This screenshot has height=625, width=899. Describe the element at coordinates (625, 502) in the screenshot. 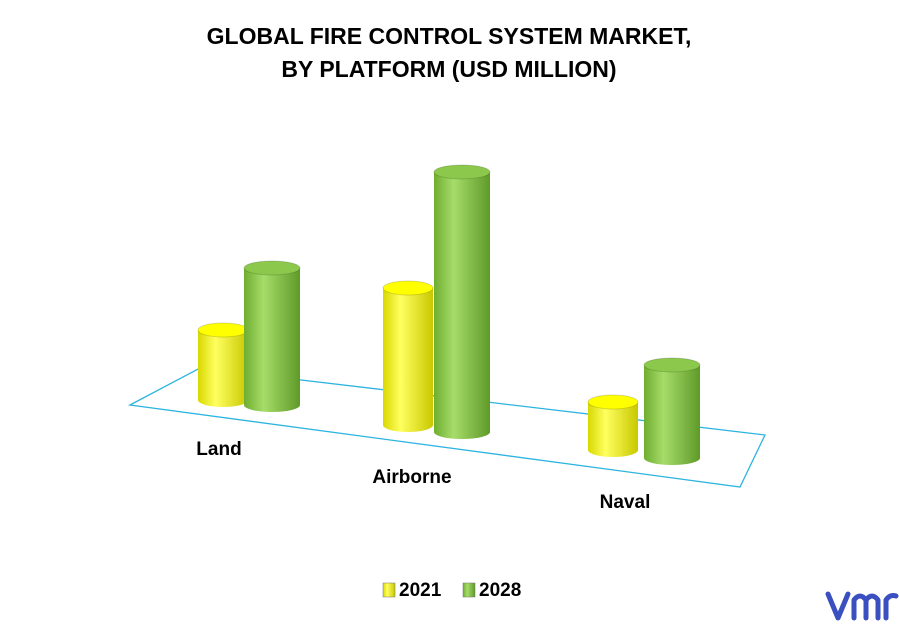

I see `category-label: Naval` at that location.